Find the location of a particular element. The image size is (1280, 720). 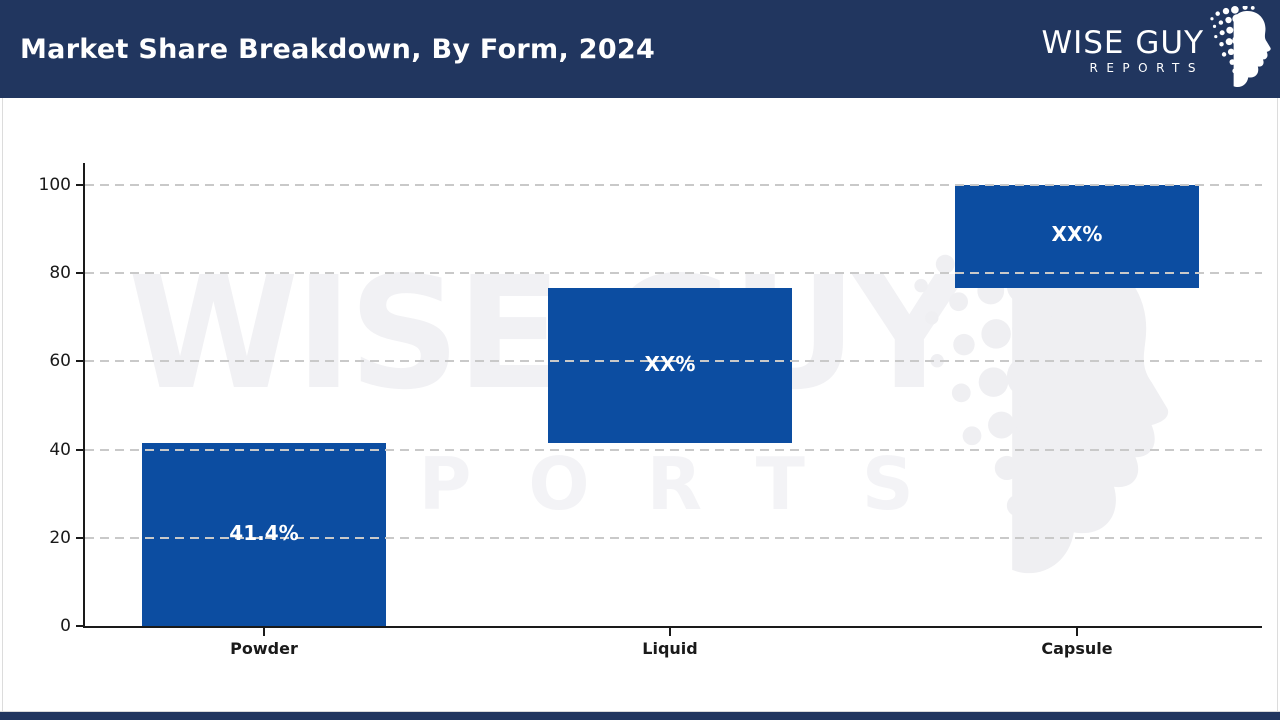

bar-value-label: 41.4% is located at coordinates (264, 532).